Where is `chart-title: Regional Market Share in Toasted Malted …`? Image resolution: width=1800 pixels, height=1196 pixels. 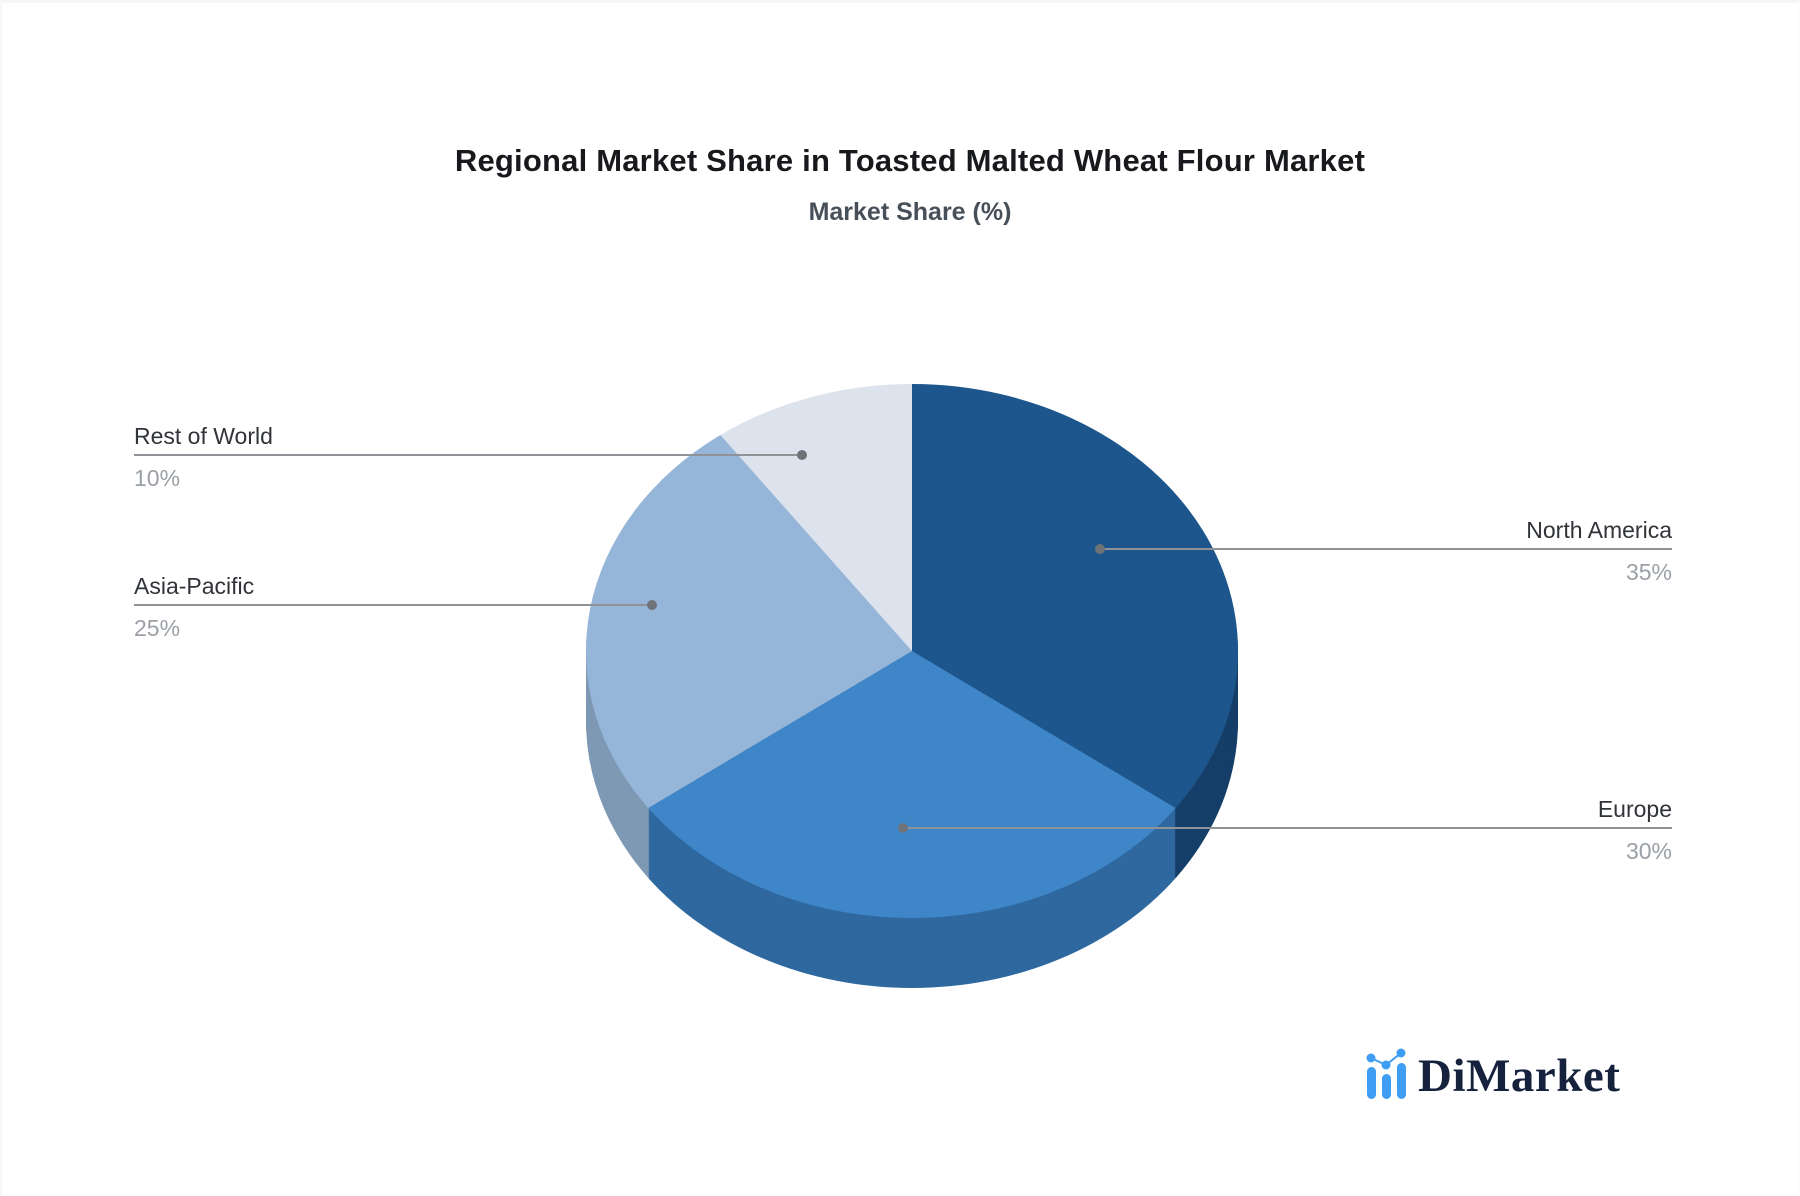 chart-title: Regional Market Share in Toasted Malted … is located at coordinates (910, 160).